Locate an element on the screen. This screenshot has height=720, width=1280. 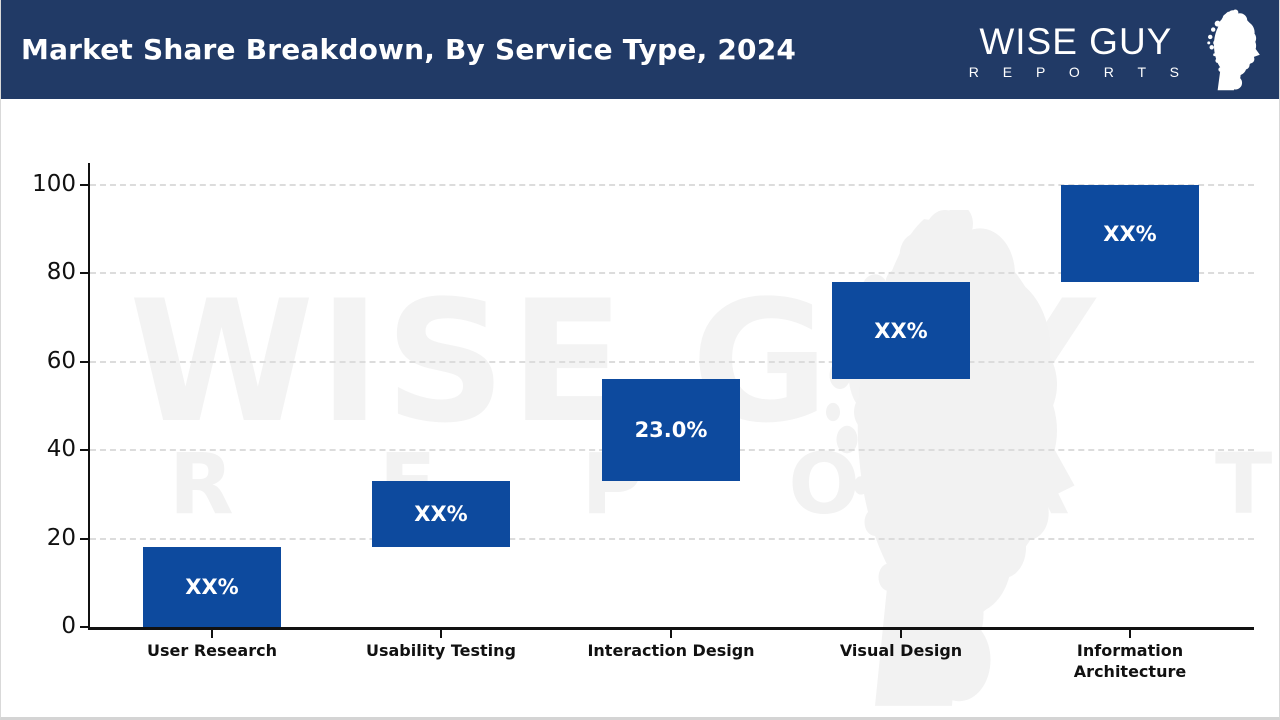
logo-text: WISE GUY R E P O R T S is located at coordinates (1076, 51).